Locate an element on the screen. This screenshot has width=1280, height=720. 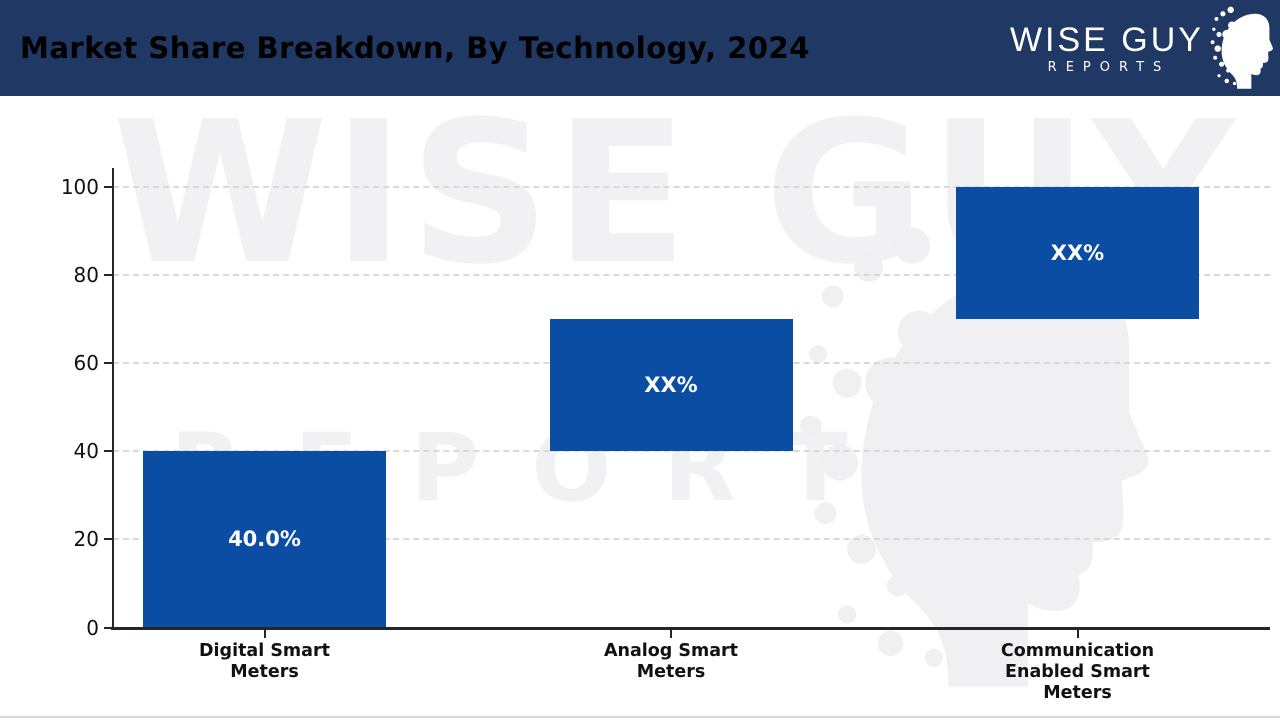
brand-subname: REPORTS is located at coordinates (1109, 67).